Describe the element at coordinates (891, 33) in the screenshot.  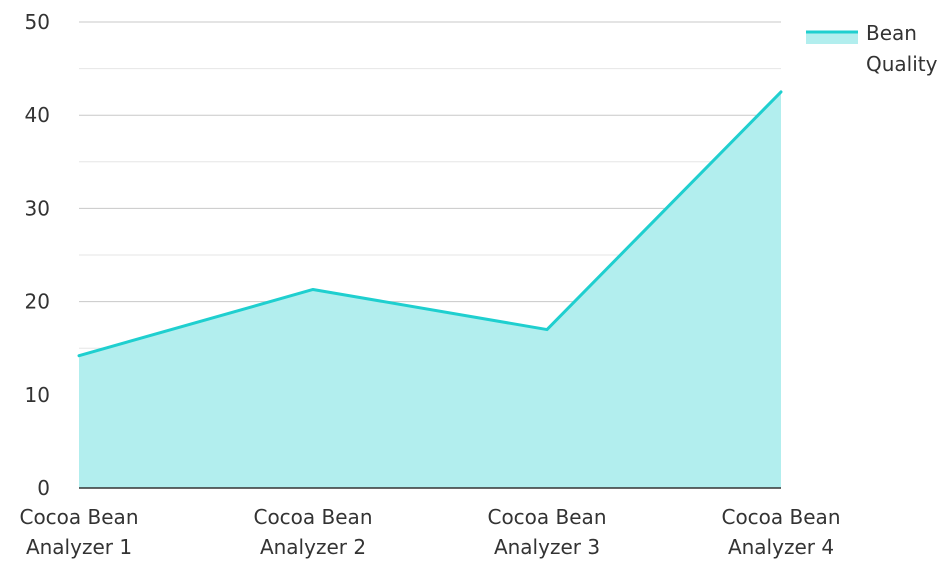
I see `legend-label-line: Bean` at that location.